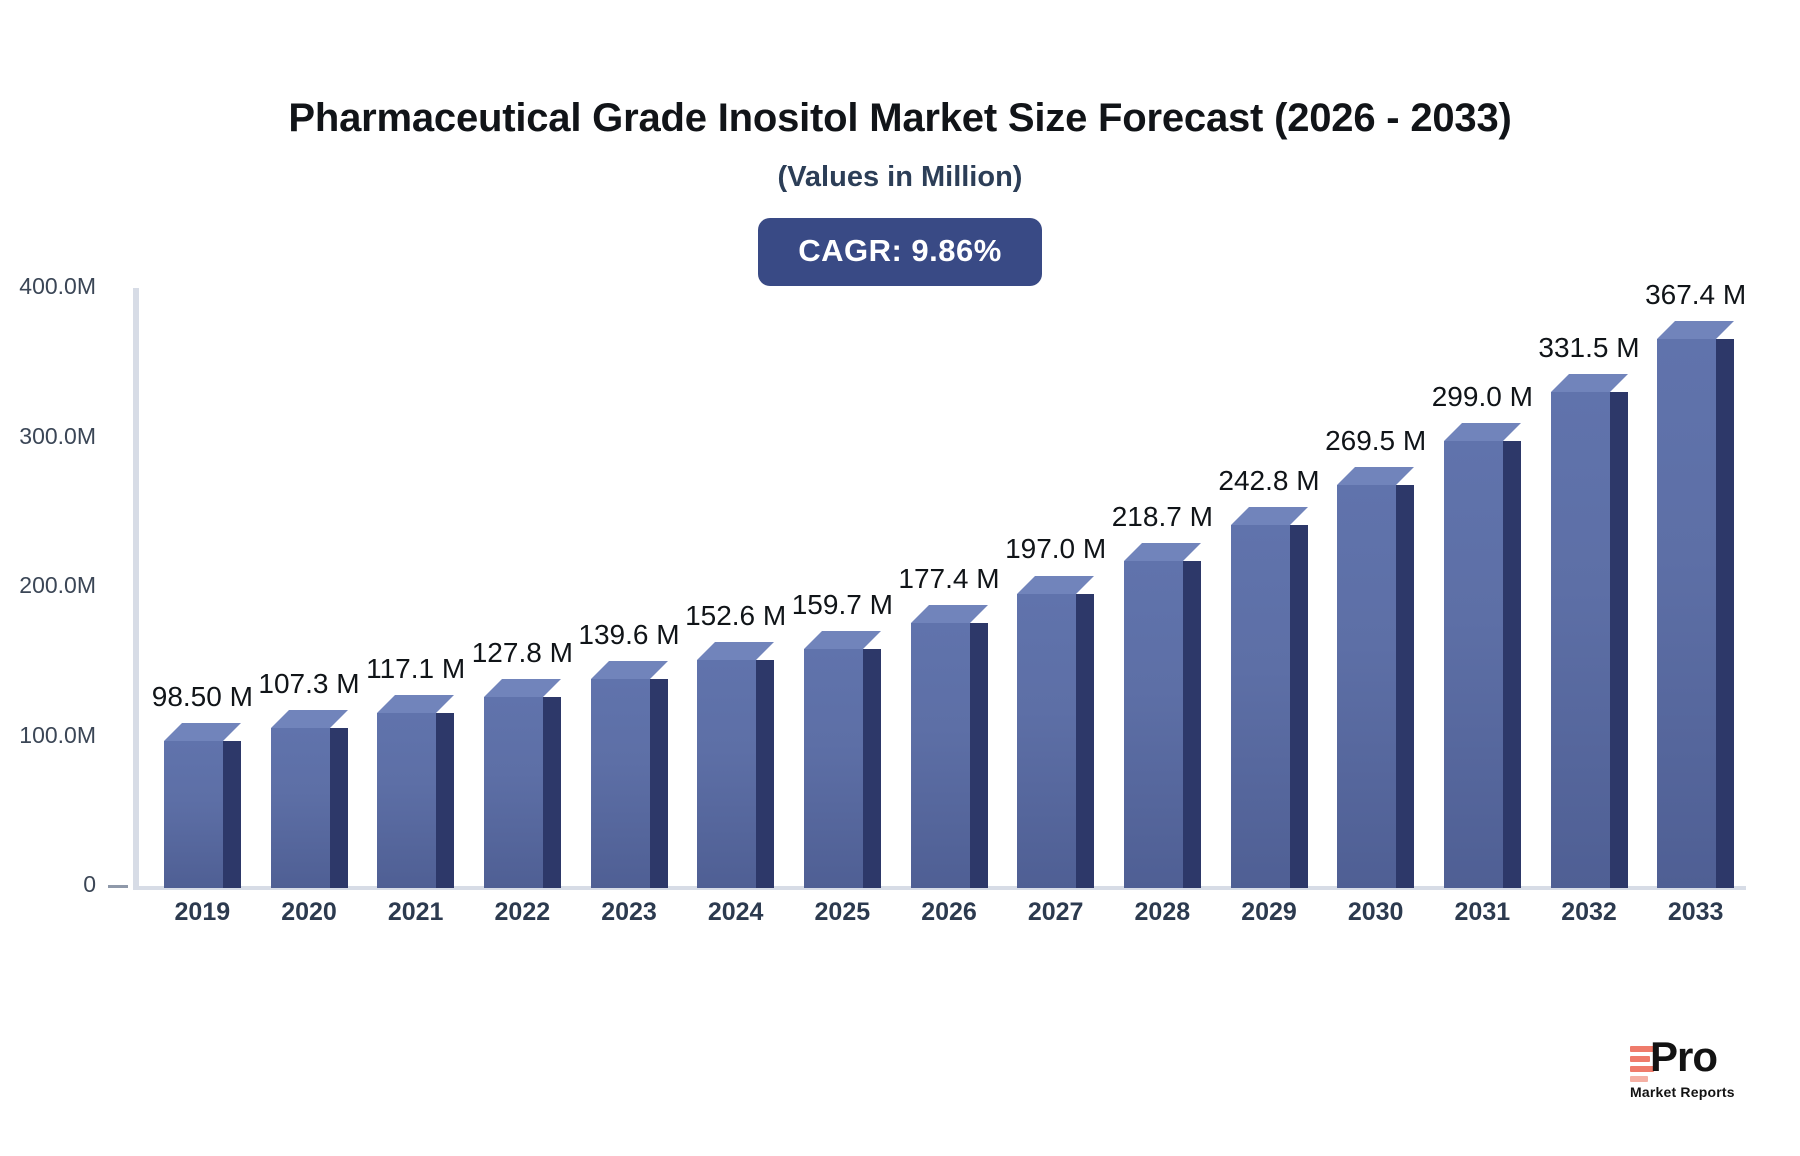 The image size is (1800, 1156). I want to click on bar-value-label: 98.50 M, so click(202, 696).